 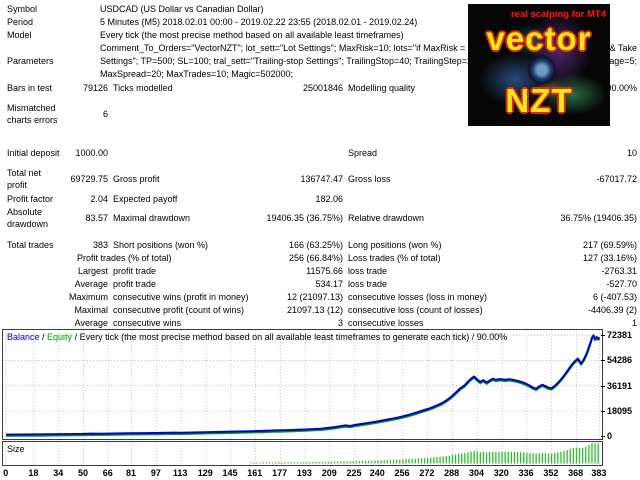 What do you see at coordinates (19, 35) in the screenshot?
I see `model-label: Model` at bounding box center [19, 35].